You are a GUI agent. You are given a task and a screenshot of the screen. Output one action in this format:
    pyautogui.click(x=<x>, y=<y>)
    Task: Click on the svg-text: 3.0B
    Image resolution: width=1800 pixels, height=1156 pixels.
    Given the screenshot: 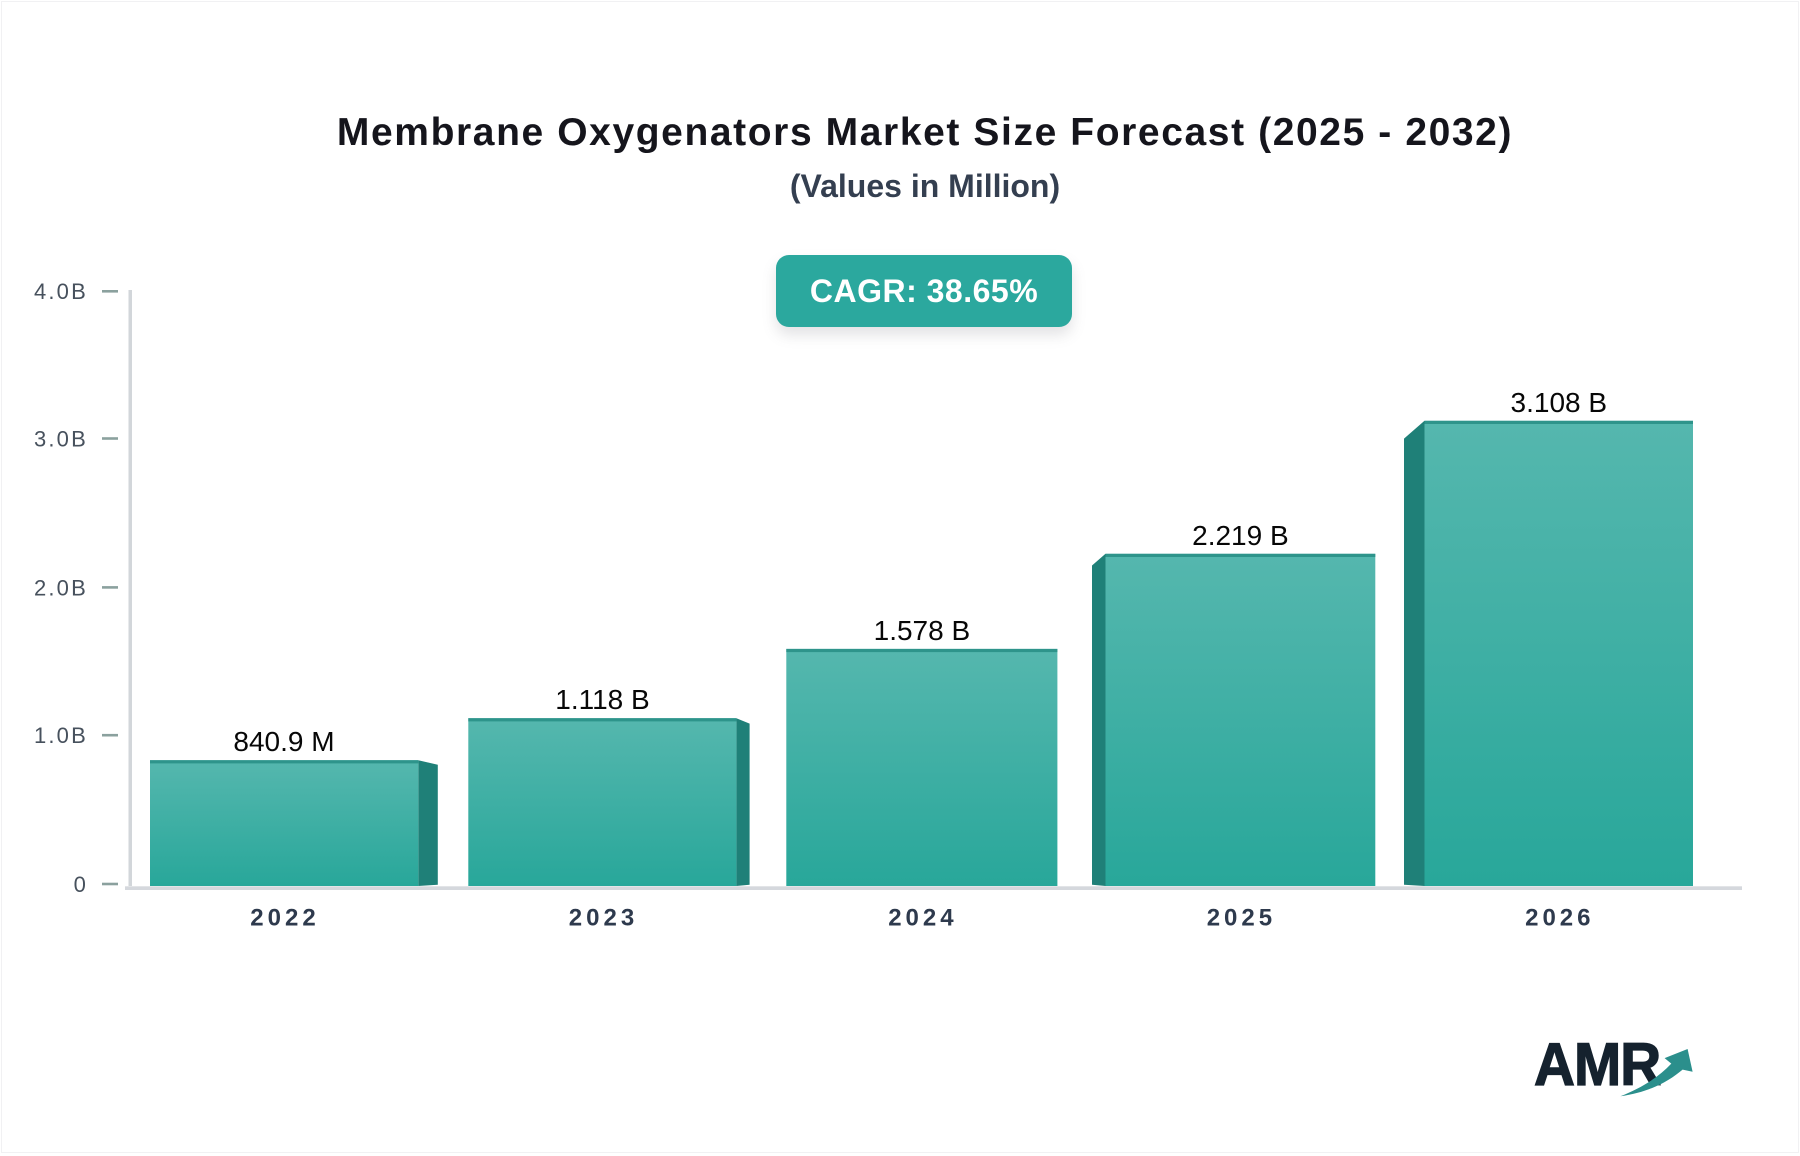 What is the action you would take?
    pyautogui.click(x=61, y=438)
    